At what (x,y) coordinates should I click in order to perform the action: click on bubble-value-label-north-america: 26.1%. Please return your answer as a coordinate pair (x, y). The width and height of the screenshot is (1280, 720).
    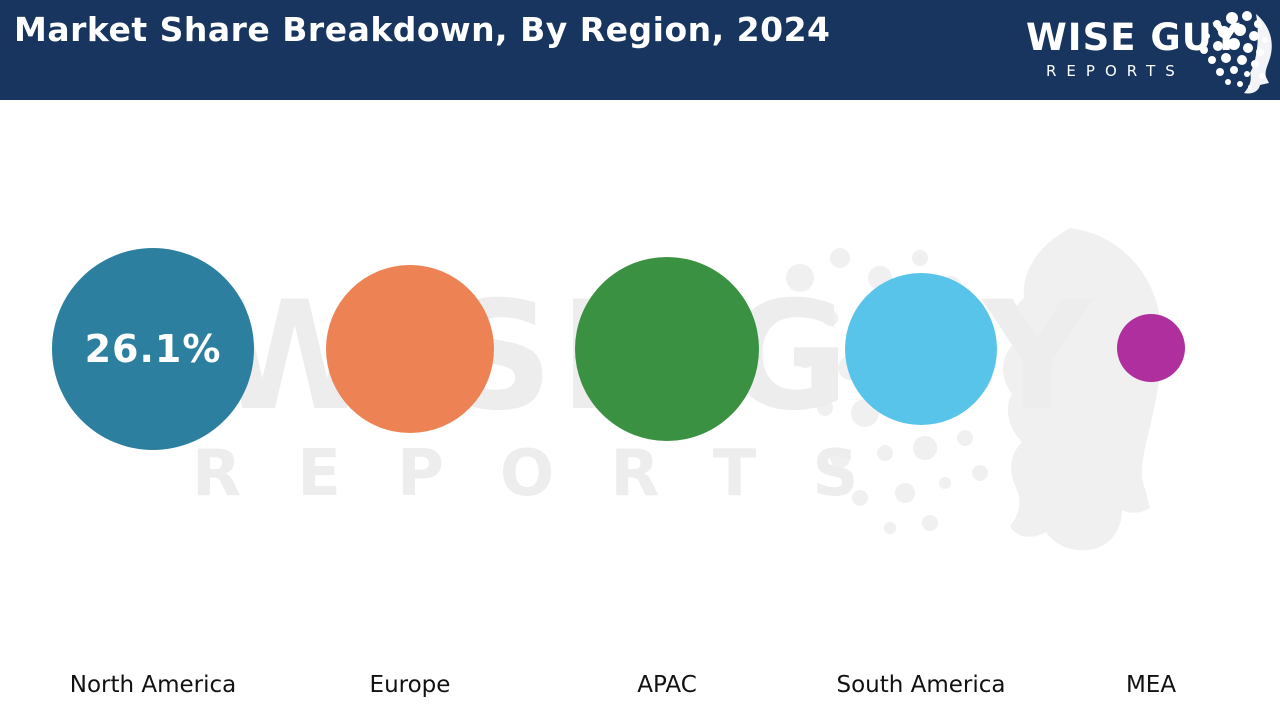
    Looking at the image, I should click on (153, 349).